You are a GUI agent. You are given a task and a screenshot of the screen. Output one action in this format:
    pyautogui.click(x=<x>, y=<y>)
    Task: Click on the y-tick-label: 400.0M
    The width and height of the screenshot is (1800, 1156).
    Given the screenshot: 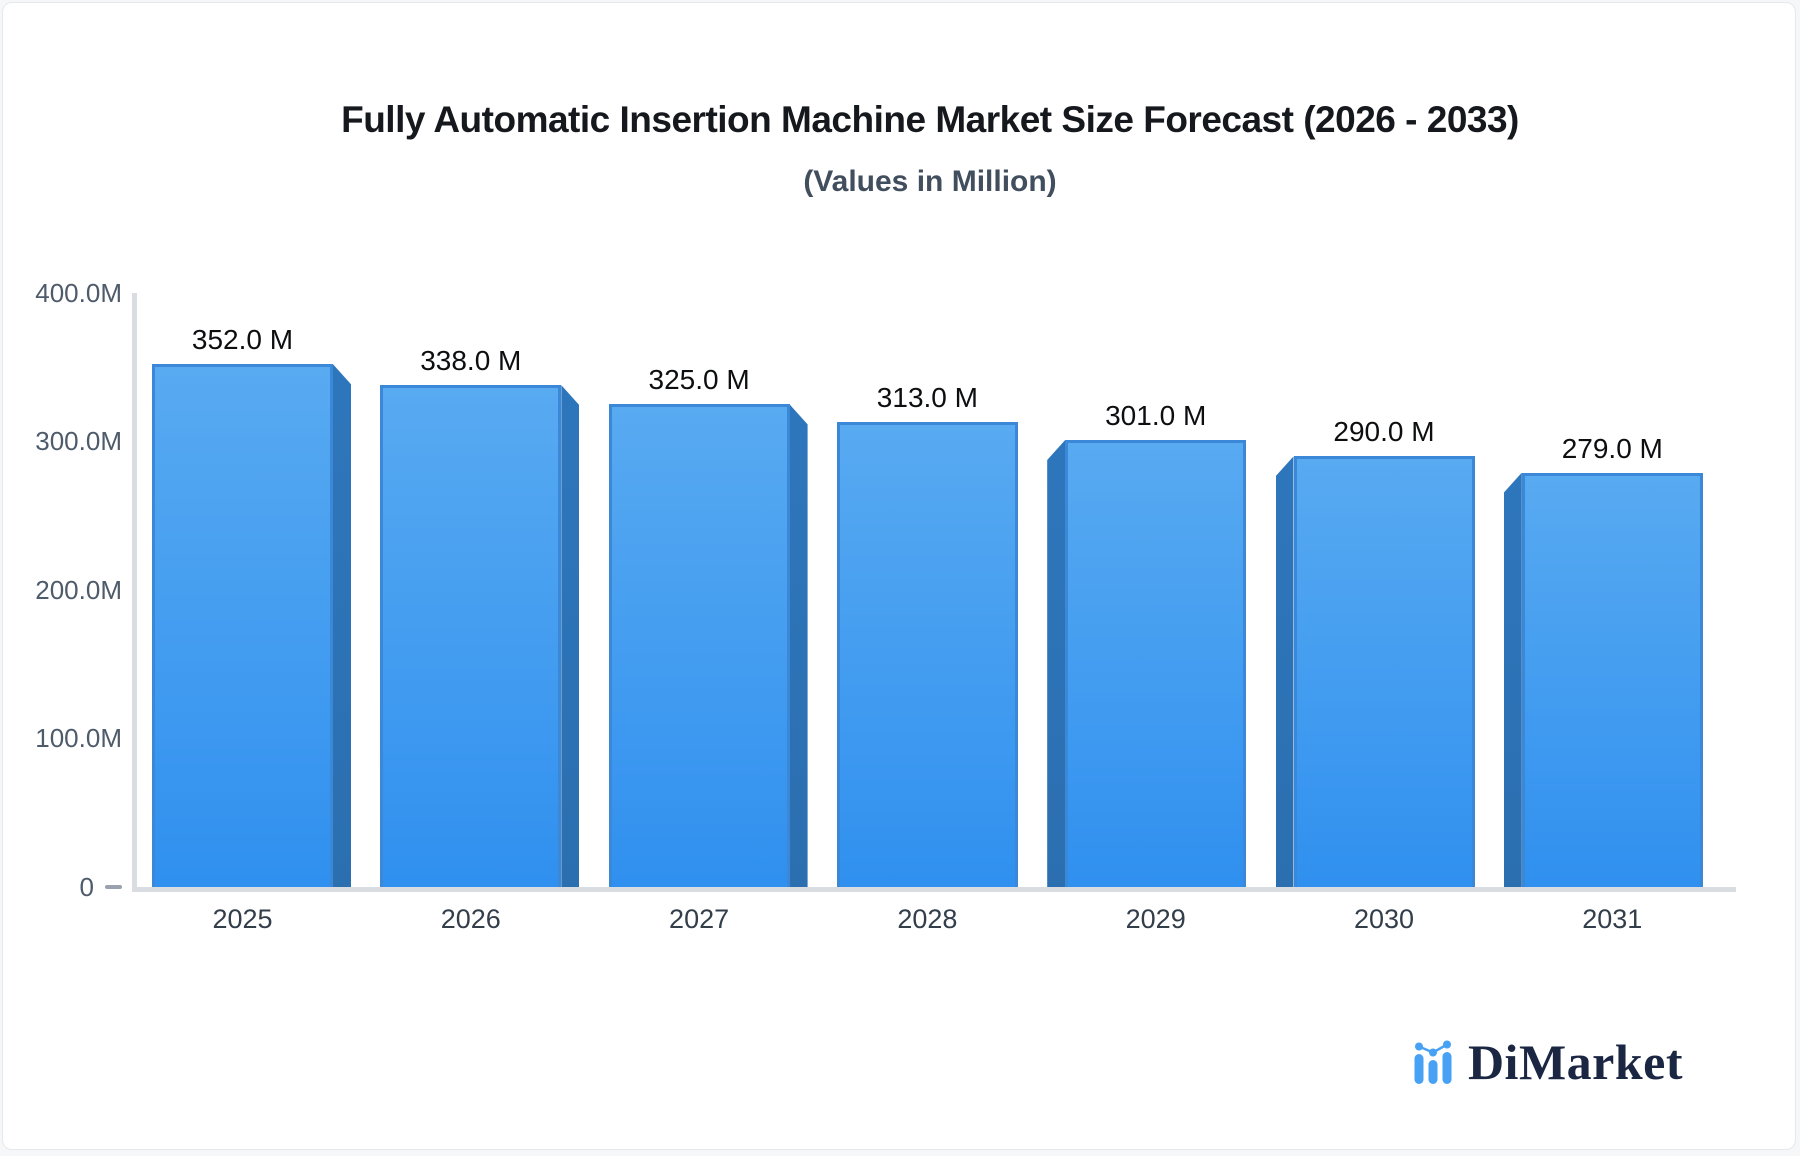 What is the action you would take?
    pyautogui.click(x=62, y=293)
    